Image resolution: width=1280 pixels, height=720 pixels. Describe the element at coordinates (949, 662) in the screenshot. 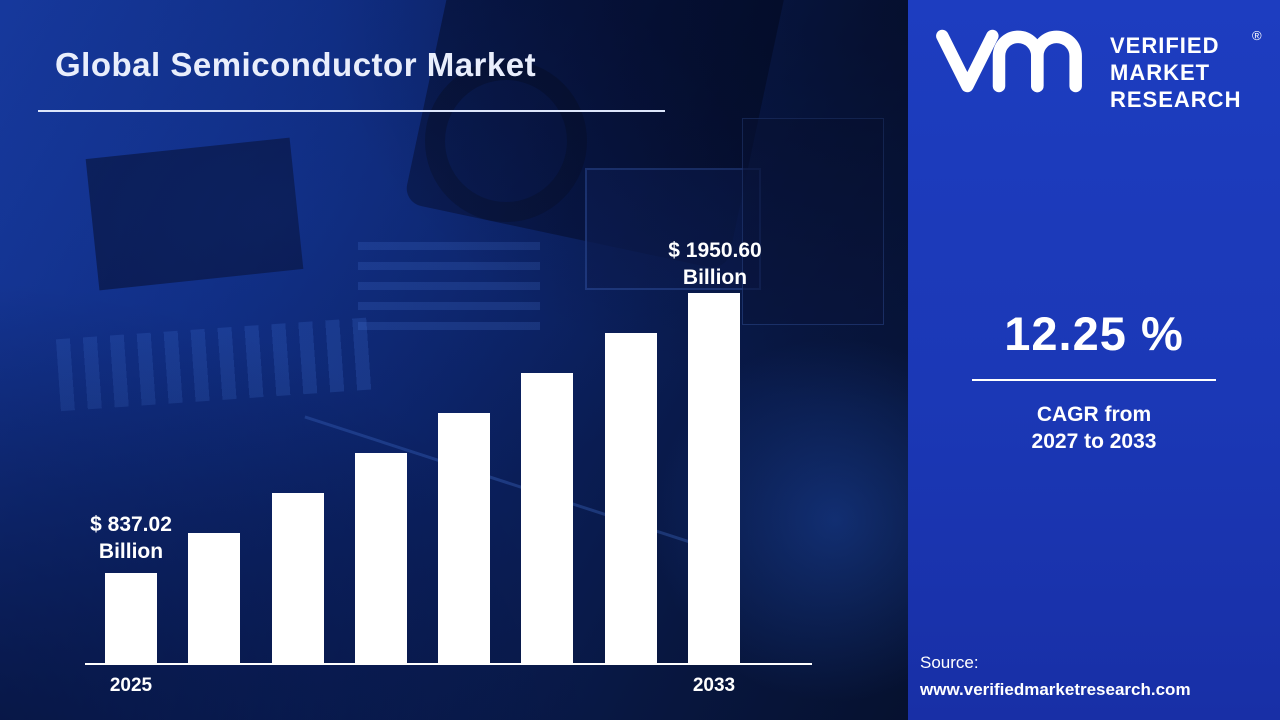

I see `source-label: Source:` at that location.